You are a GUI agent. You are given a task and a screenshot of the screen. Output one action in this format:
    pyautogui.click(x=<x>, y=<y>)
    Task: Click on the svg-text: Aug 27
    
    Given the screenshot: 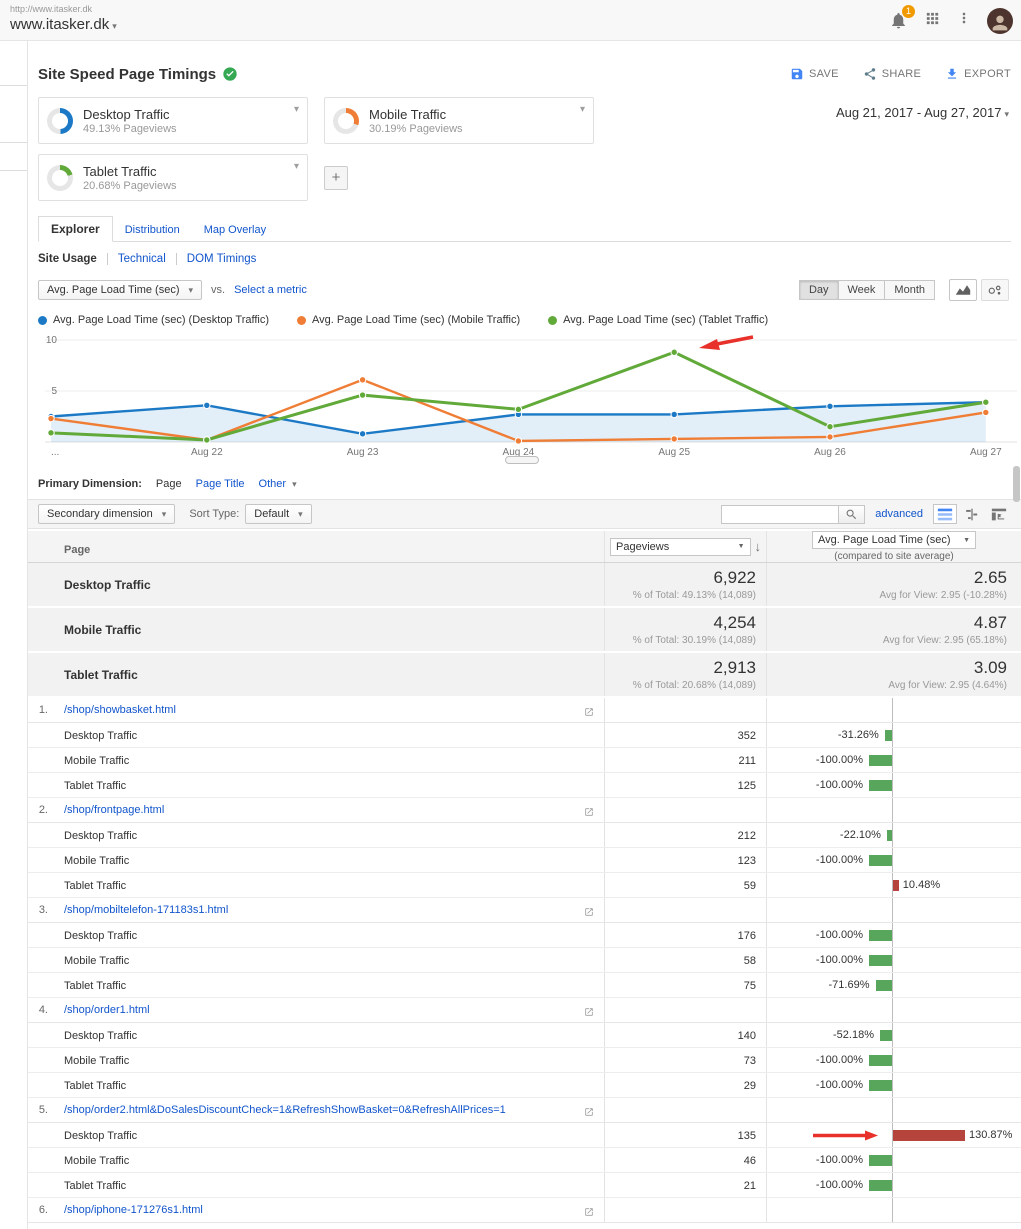 What is the action you would take?
    pyautogui.click(x=986, y=452)
    